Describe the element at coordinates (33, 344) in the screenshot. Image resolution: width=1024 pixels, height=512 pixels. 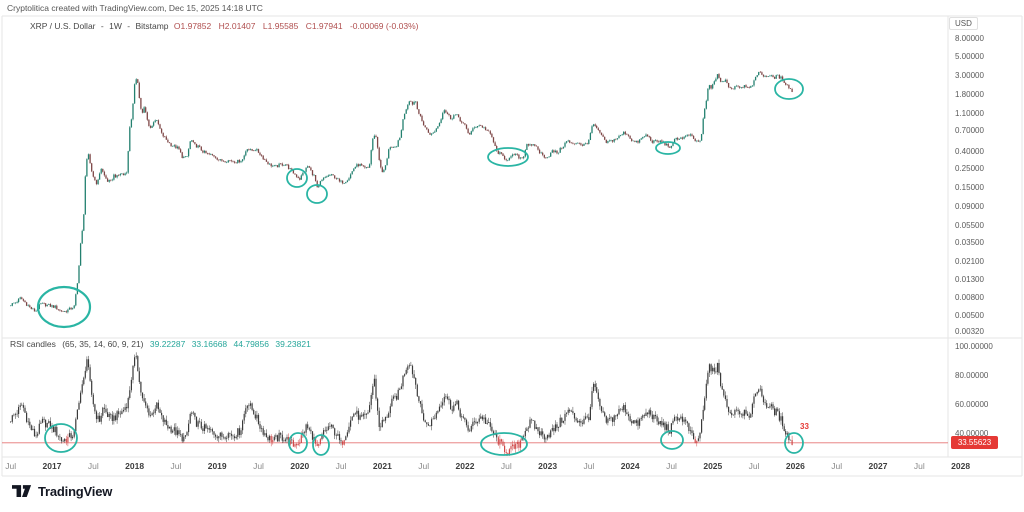
I see `rsi-title: RSI candles` at that location.